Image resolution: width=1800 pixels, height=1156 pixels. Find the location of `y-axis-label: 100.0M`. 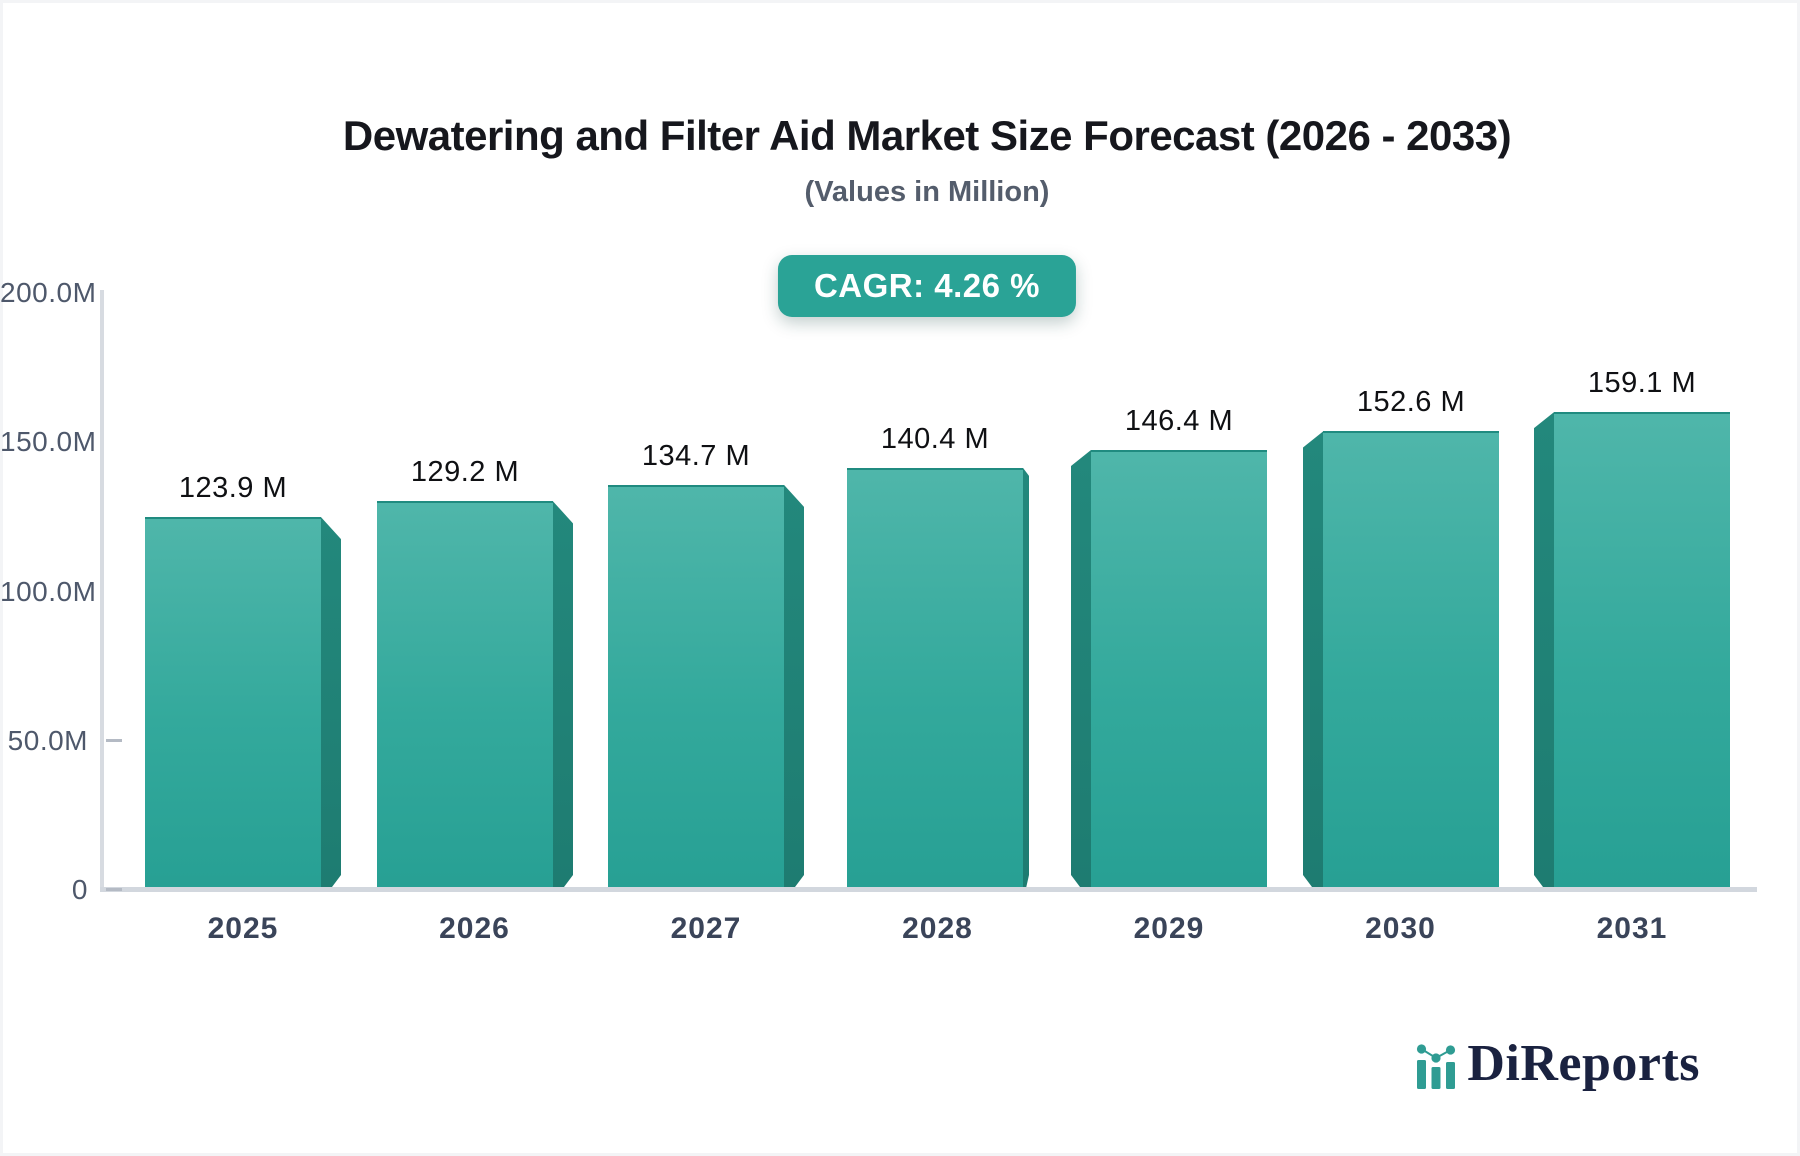

y-axis-label: 100.0M is located at coordinates (48, 591).